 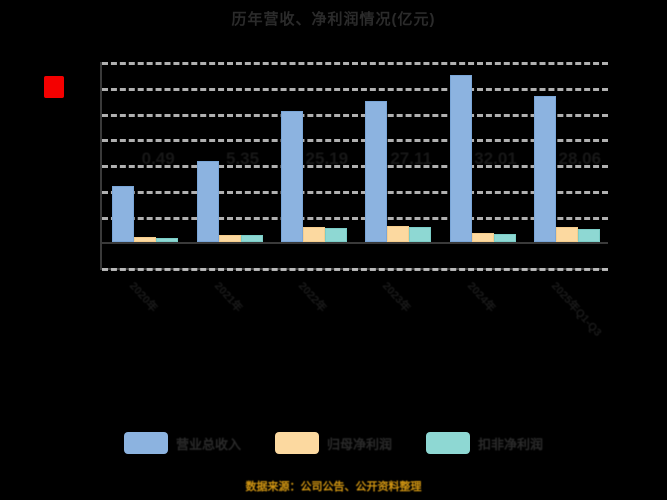 I want to click on legend-item: 扣非净利润, so click(x=484, y=443).